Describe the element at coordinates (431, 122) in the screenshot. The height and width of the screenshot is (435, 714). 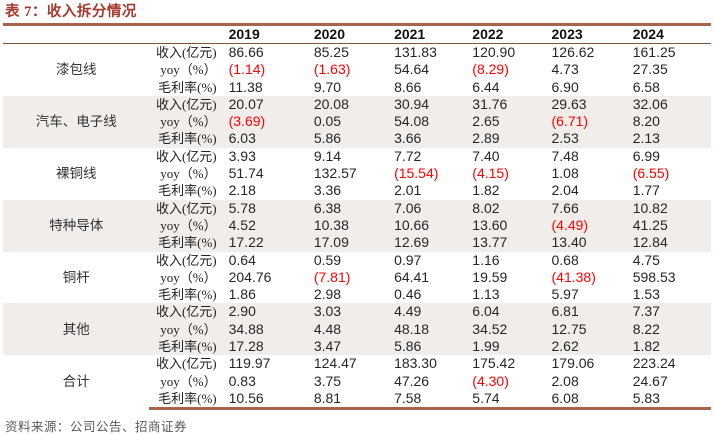
I see `value-cell: 54.08` at that location.